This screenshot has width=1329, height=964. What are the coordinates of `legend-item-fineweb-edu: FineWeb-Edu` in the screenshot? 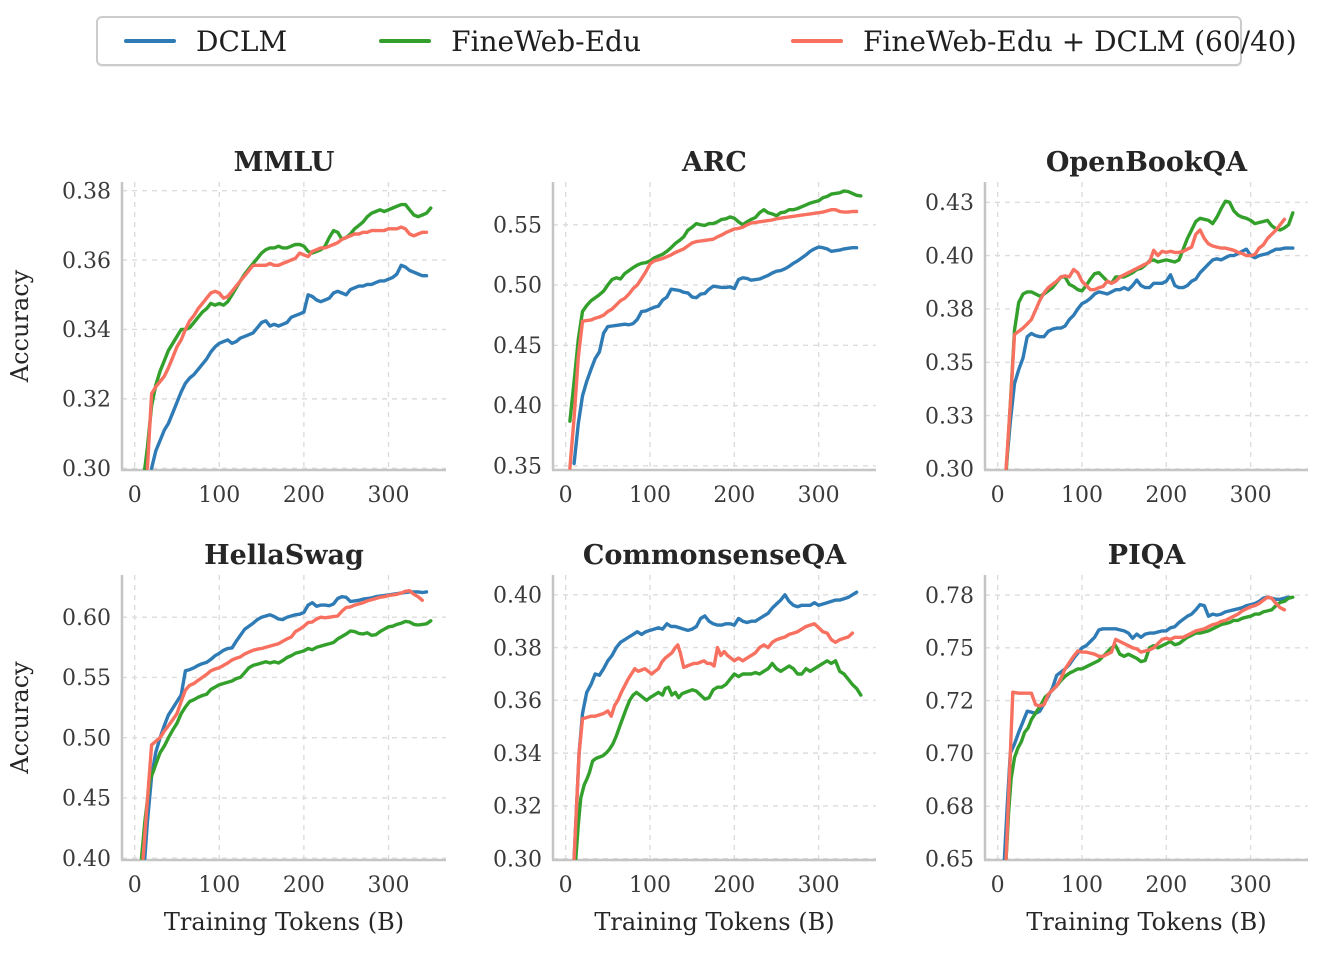 It's located at (510, 41).